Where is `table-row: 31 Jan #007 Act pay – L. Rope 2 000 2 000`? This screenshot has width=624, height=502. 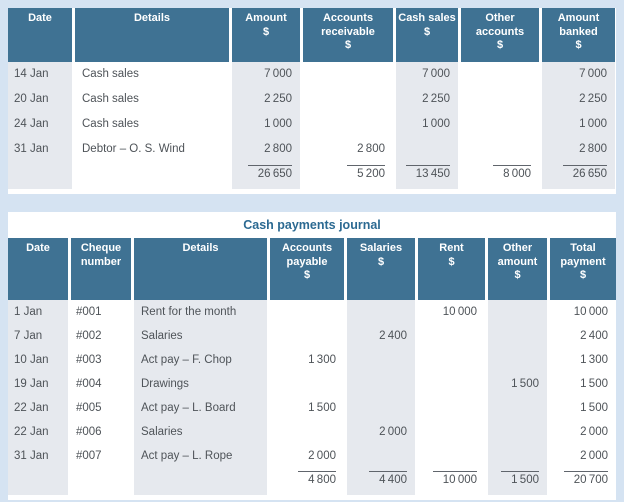
table-row: 31 Jan #007 Act pay – L. Rope 2 000 2 000 is located at coordinates (312, 456).